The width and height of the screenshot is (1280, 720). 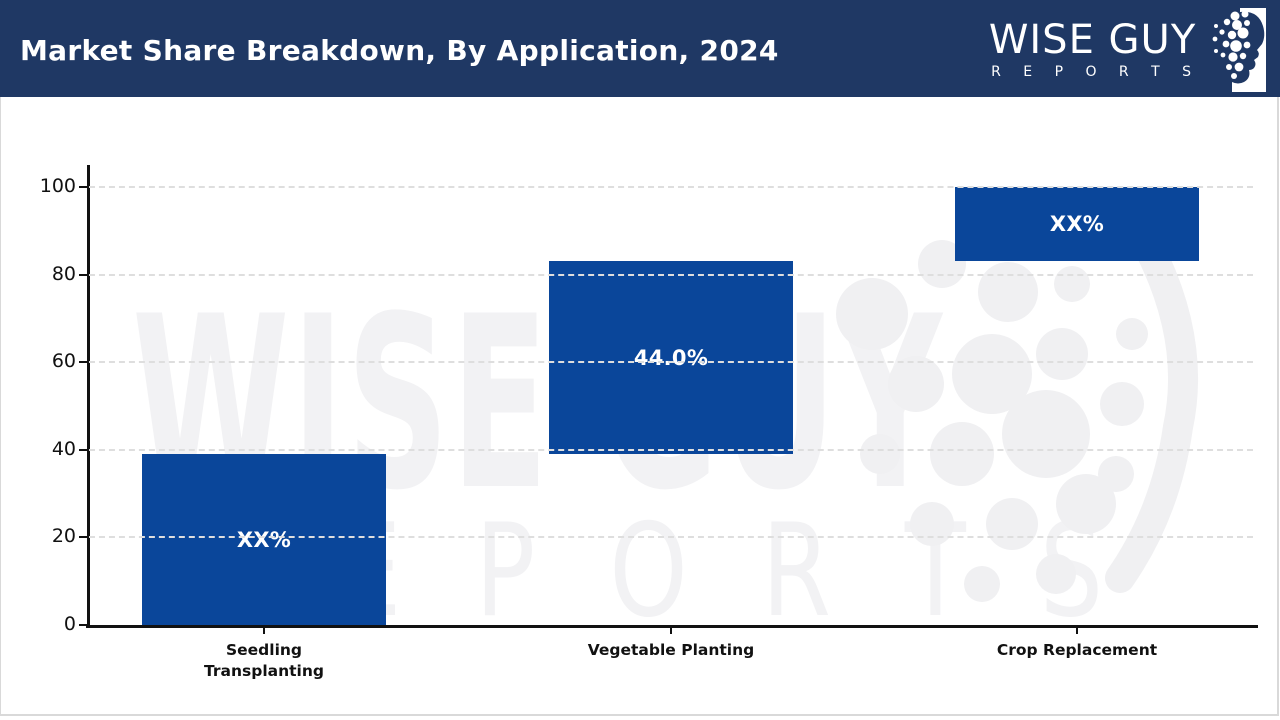 I want to click on bar-segment: 44.0%, so click(x=671, y=358).